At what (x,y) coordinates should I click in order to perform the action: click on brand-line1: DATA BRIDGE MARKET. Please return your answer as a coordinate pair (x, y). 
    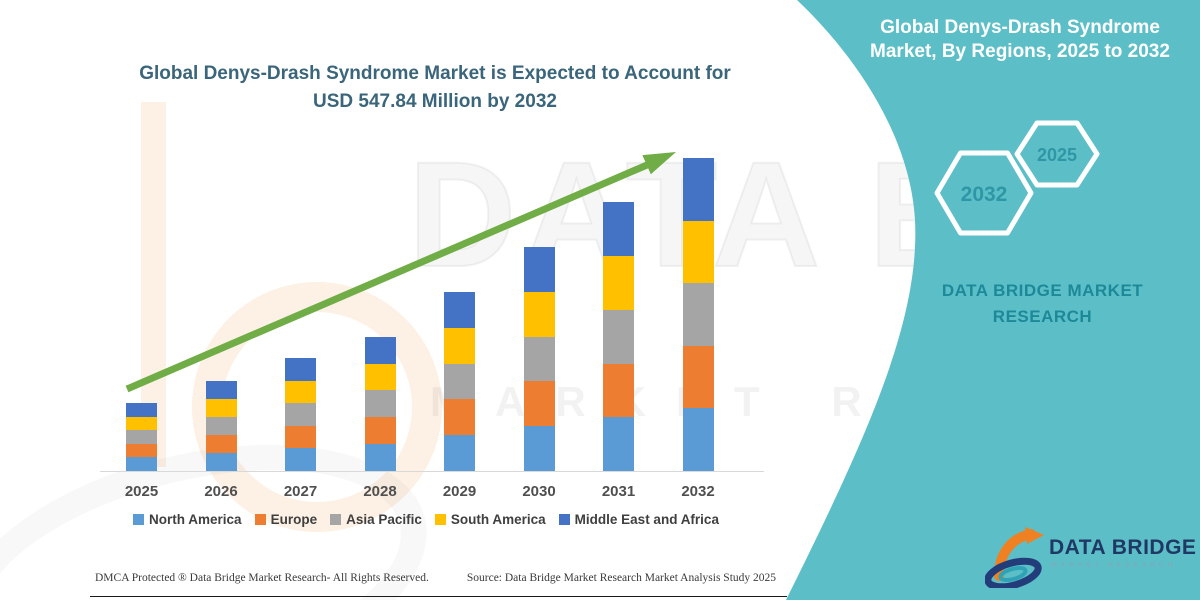
    Looking at the image, I should click on (1042, 290).